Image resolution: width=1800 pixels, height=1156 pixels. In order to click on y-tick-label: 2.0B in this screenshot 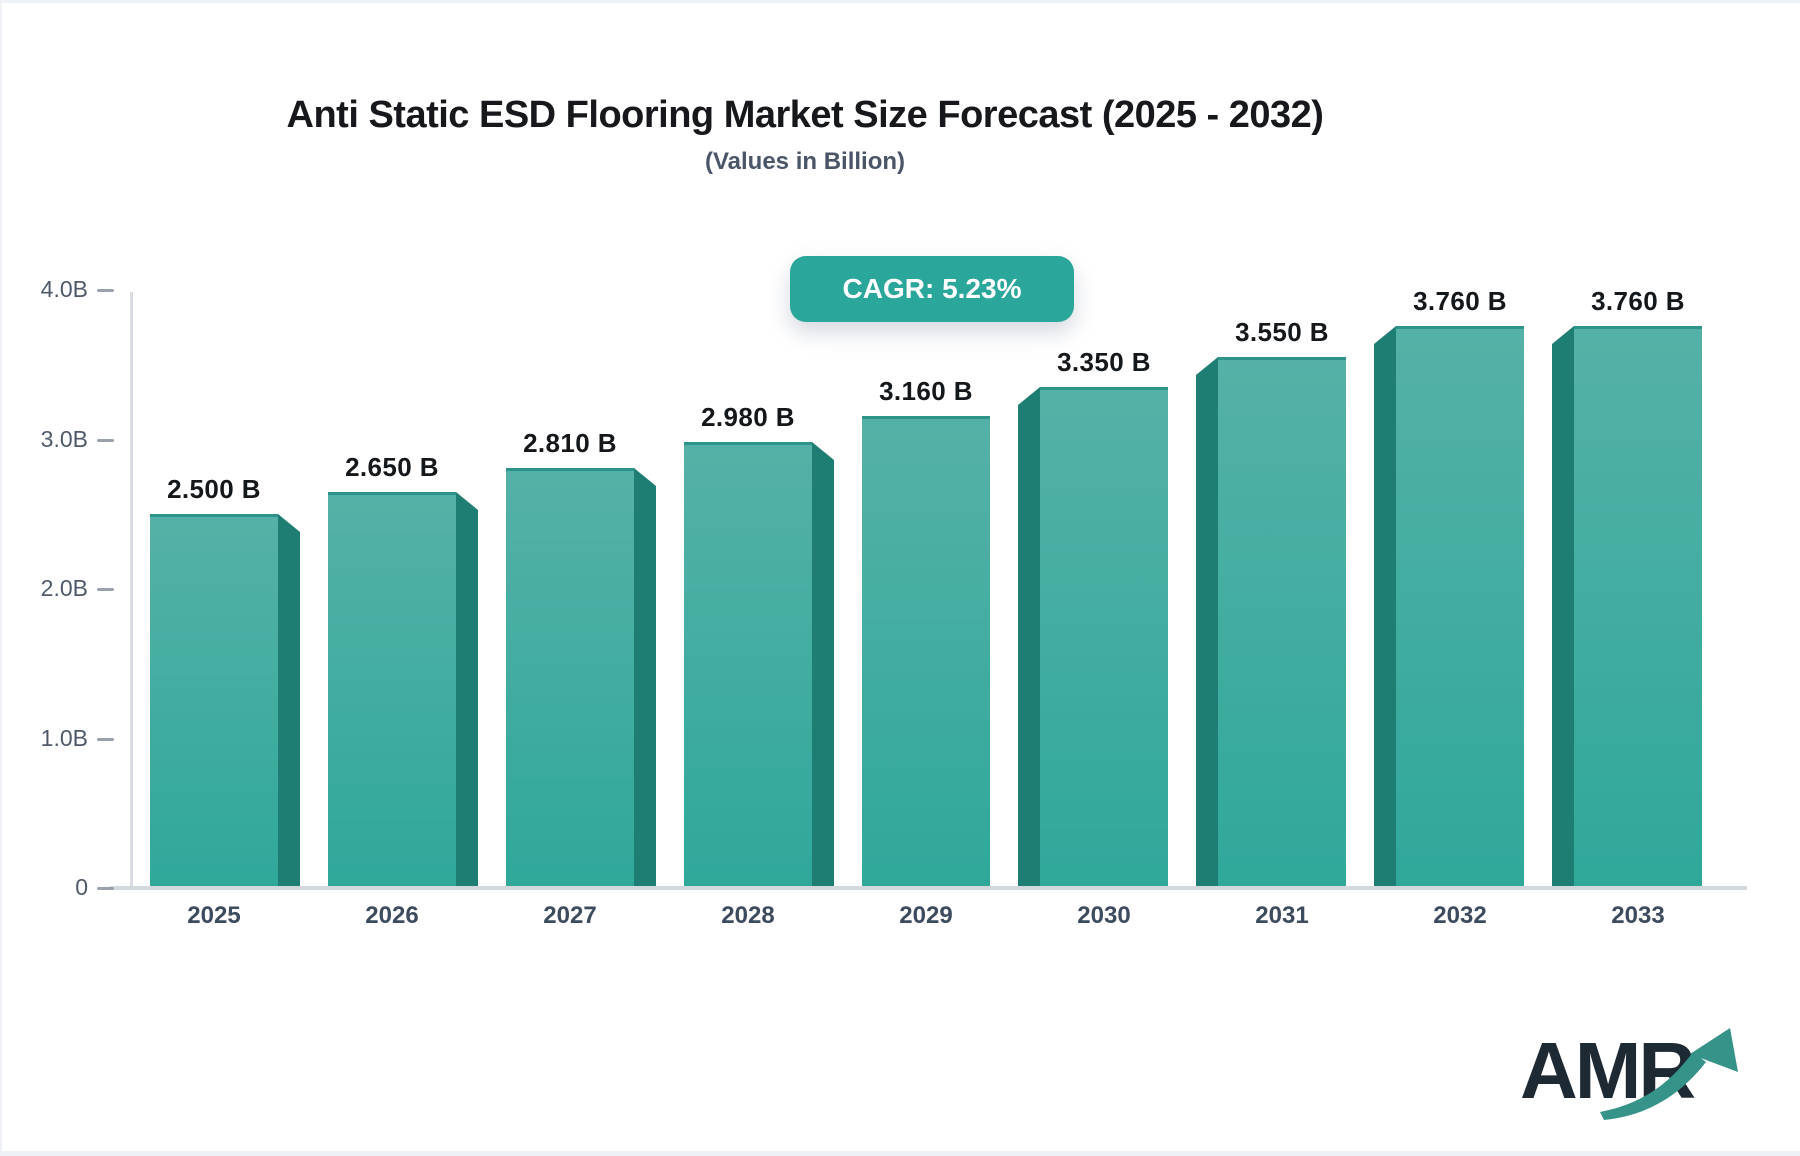, I will do `click(64, 588)`.